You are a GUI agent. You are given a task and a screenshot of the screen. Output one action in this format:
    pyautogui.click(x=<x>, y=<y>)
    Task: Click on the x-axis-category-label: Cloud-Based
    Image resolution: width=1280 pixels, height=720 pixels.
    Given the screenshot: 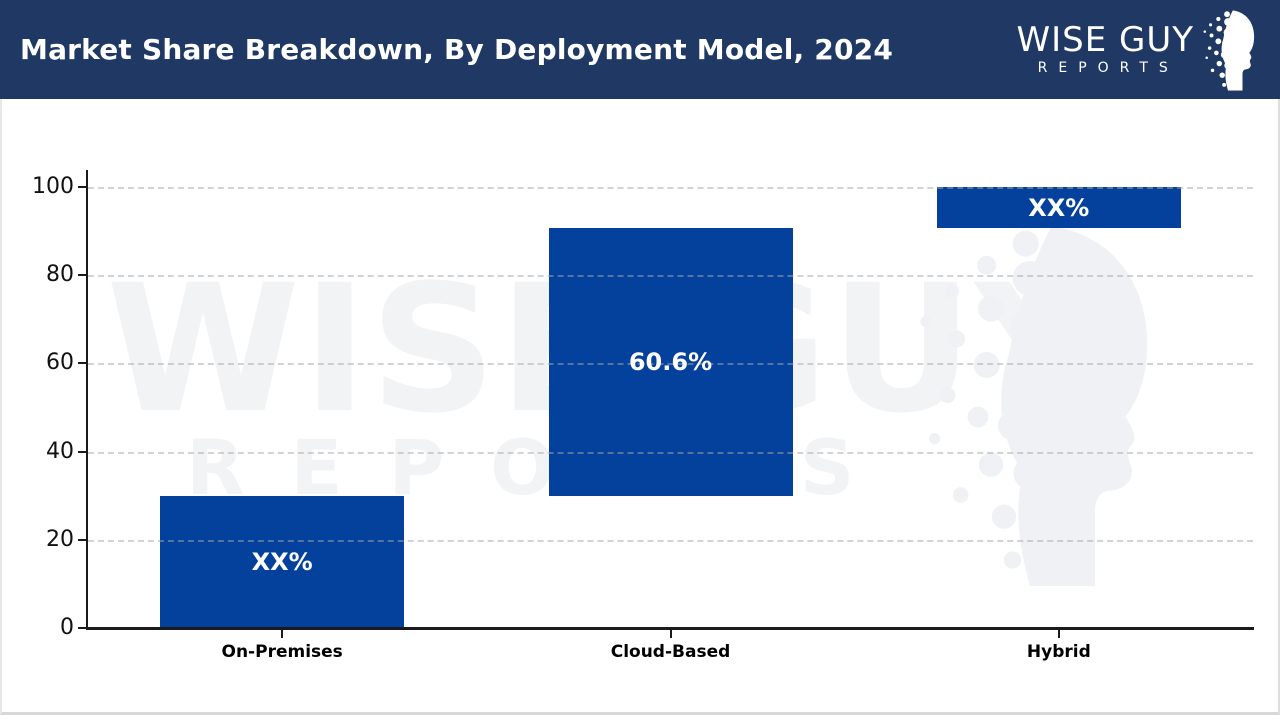 What is the action you would take?
    pyautogui.click(x=670, y=652)
    